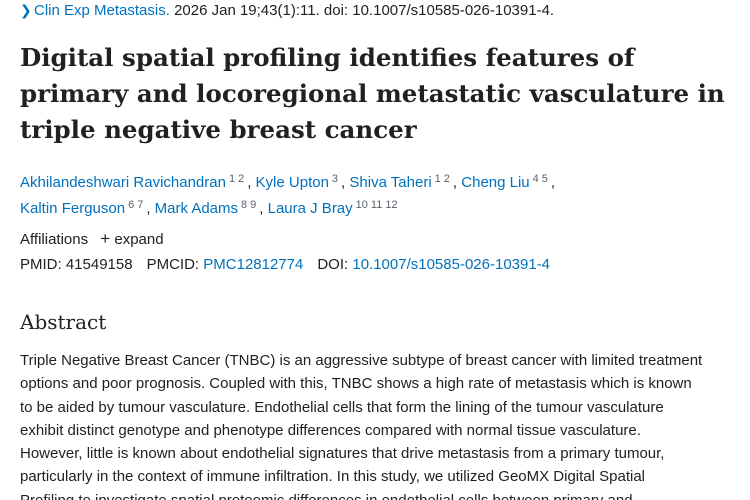  What do you see at coordinates (244, 205) in the screenshot?
I see `affiliation-ref: 8` at bounding box center [244, 205].